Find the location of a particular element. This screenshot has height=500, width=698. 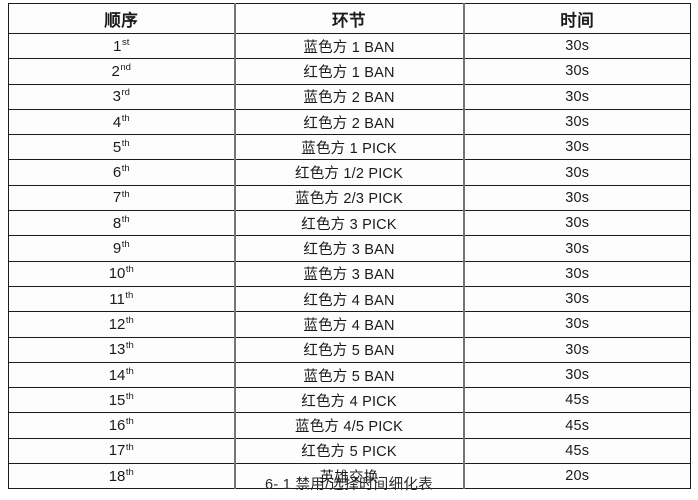

cell-order: 14th is located at coordinates (122, 375).